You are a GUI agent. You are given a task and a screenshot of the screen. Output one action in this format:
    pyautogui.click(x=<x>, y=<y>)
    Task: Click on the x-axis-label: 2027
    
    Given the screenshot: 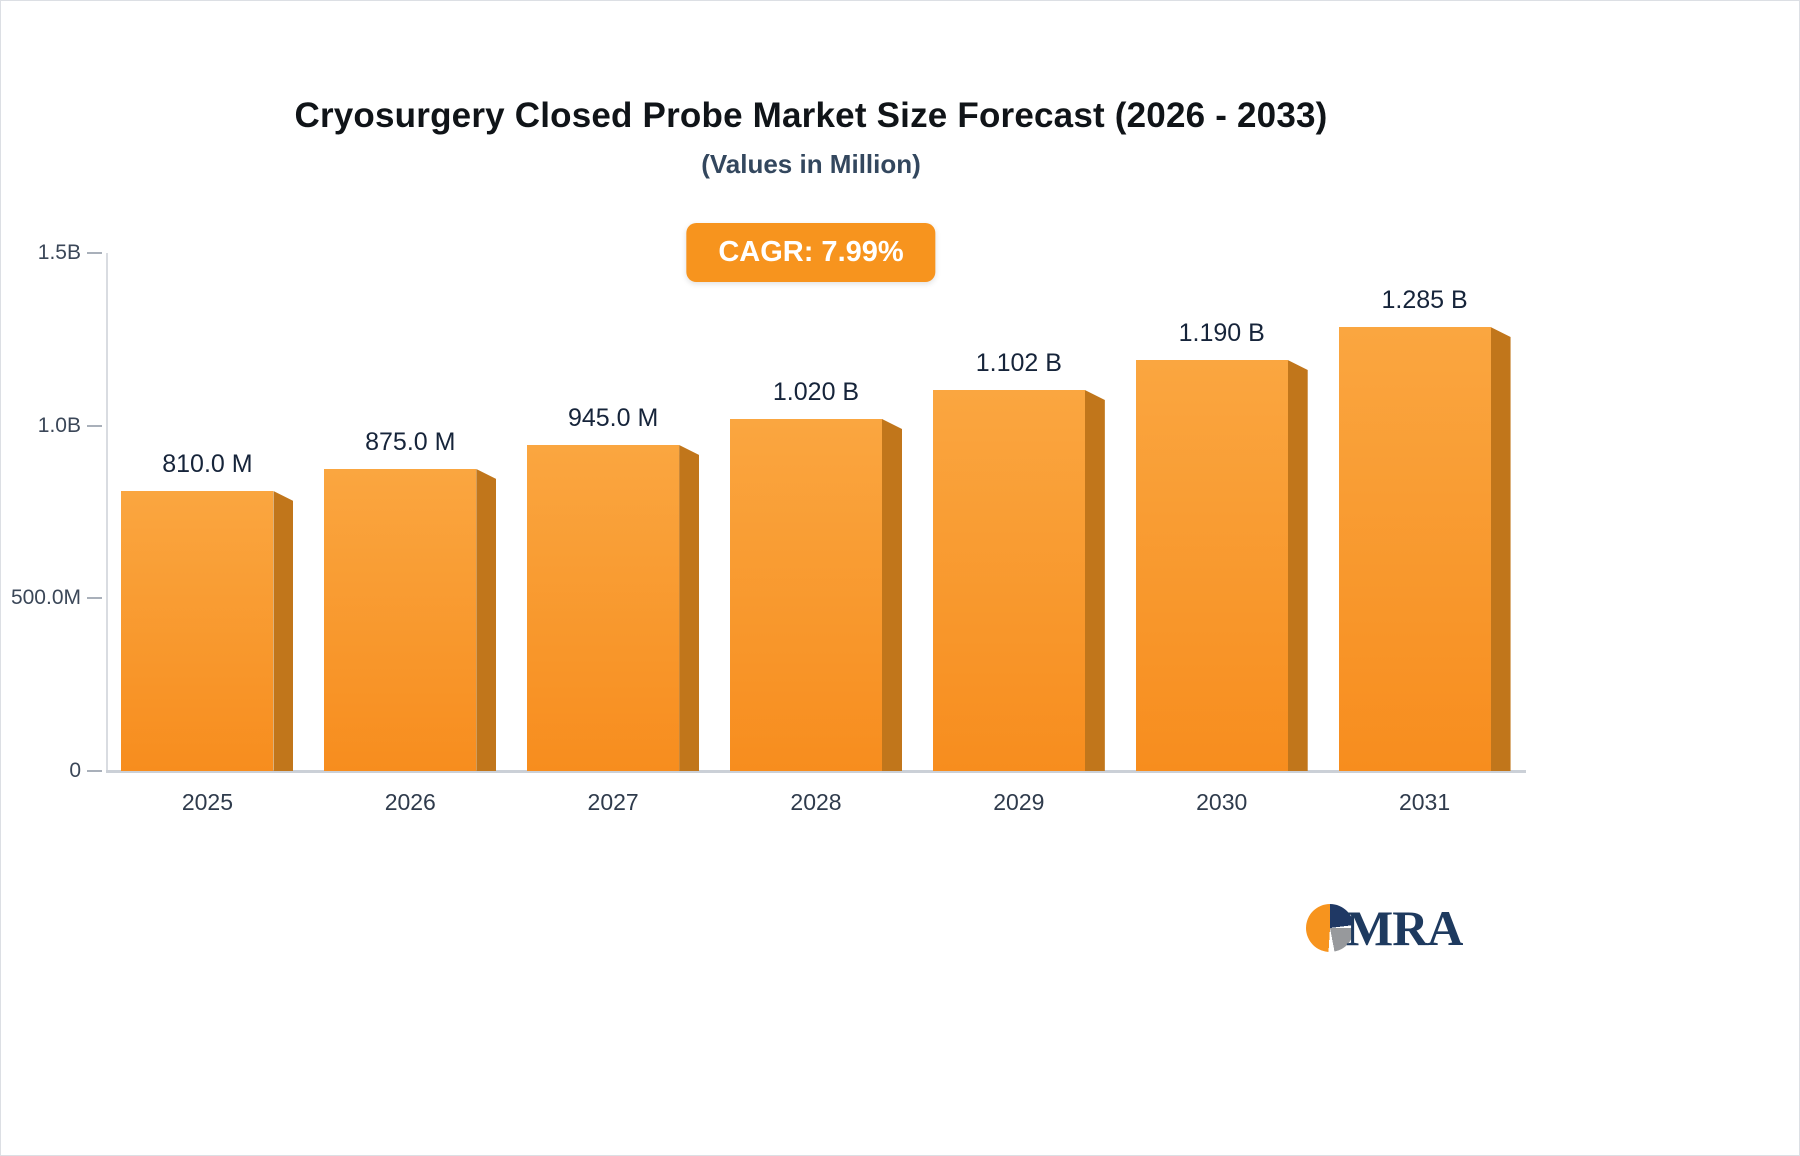 What is the action you would take?
    pyautogui.click(x=613, y=802)
    